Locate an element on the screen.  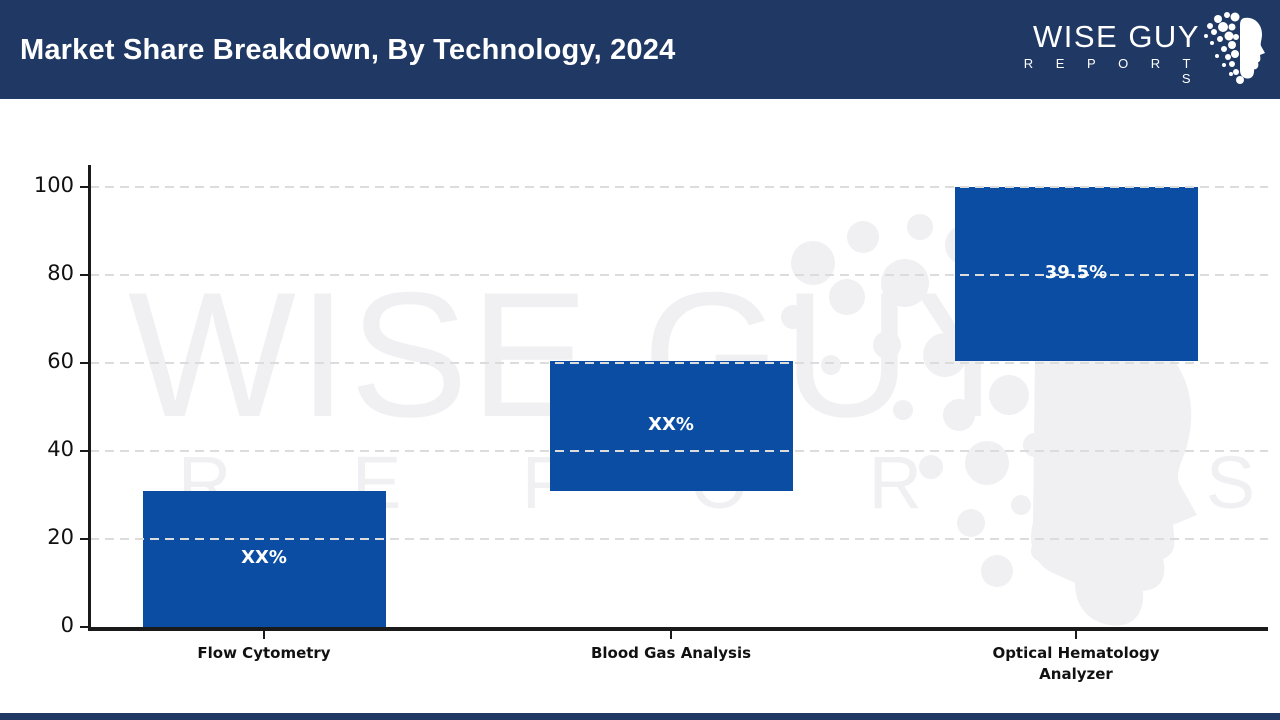
y-axis-tick-label: 60 is located at coordinates (60, 361).